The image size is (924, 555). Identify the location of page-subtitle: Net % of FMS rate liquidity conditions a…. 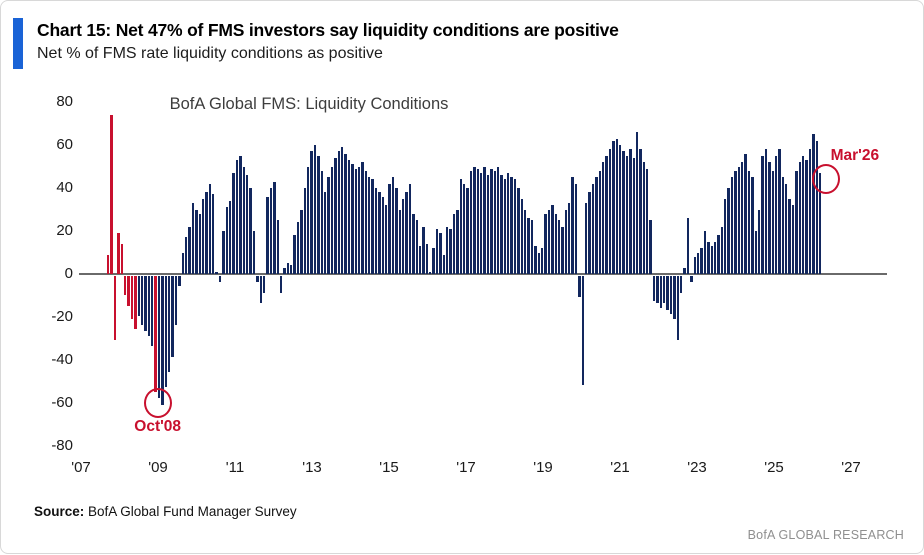
(210, 53).